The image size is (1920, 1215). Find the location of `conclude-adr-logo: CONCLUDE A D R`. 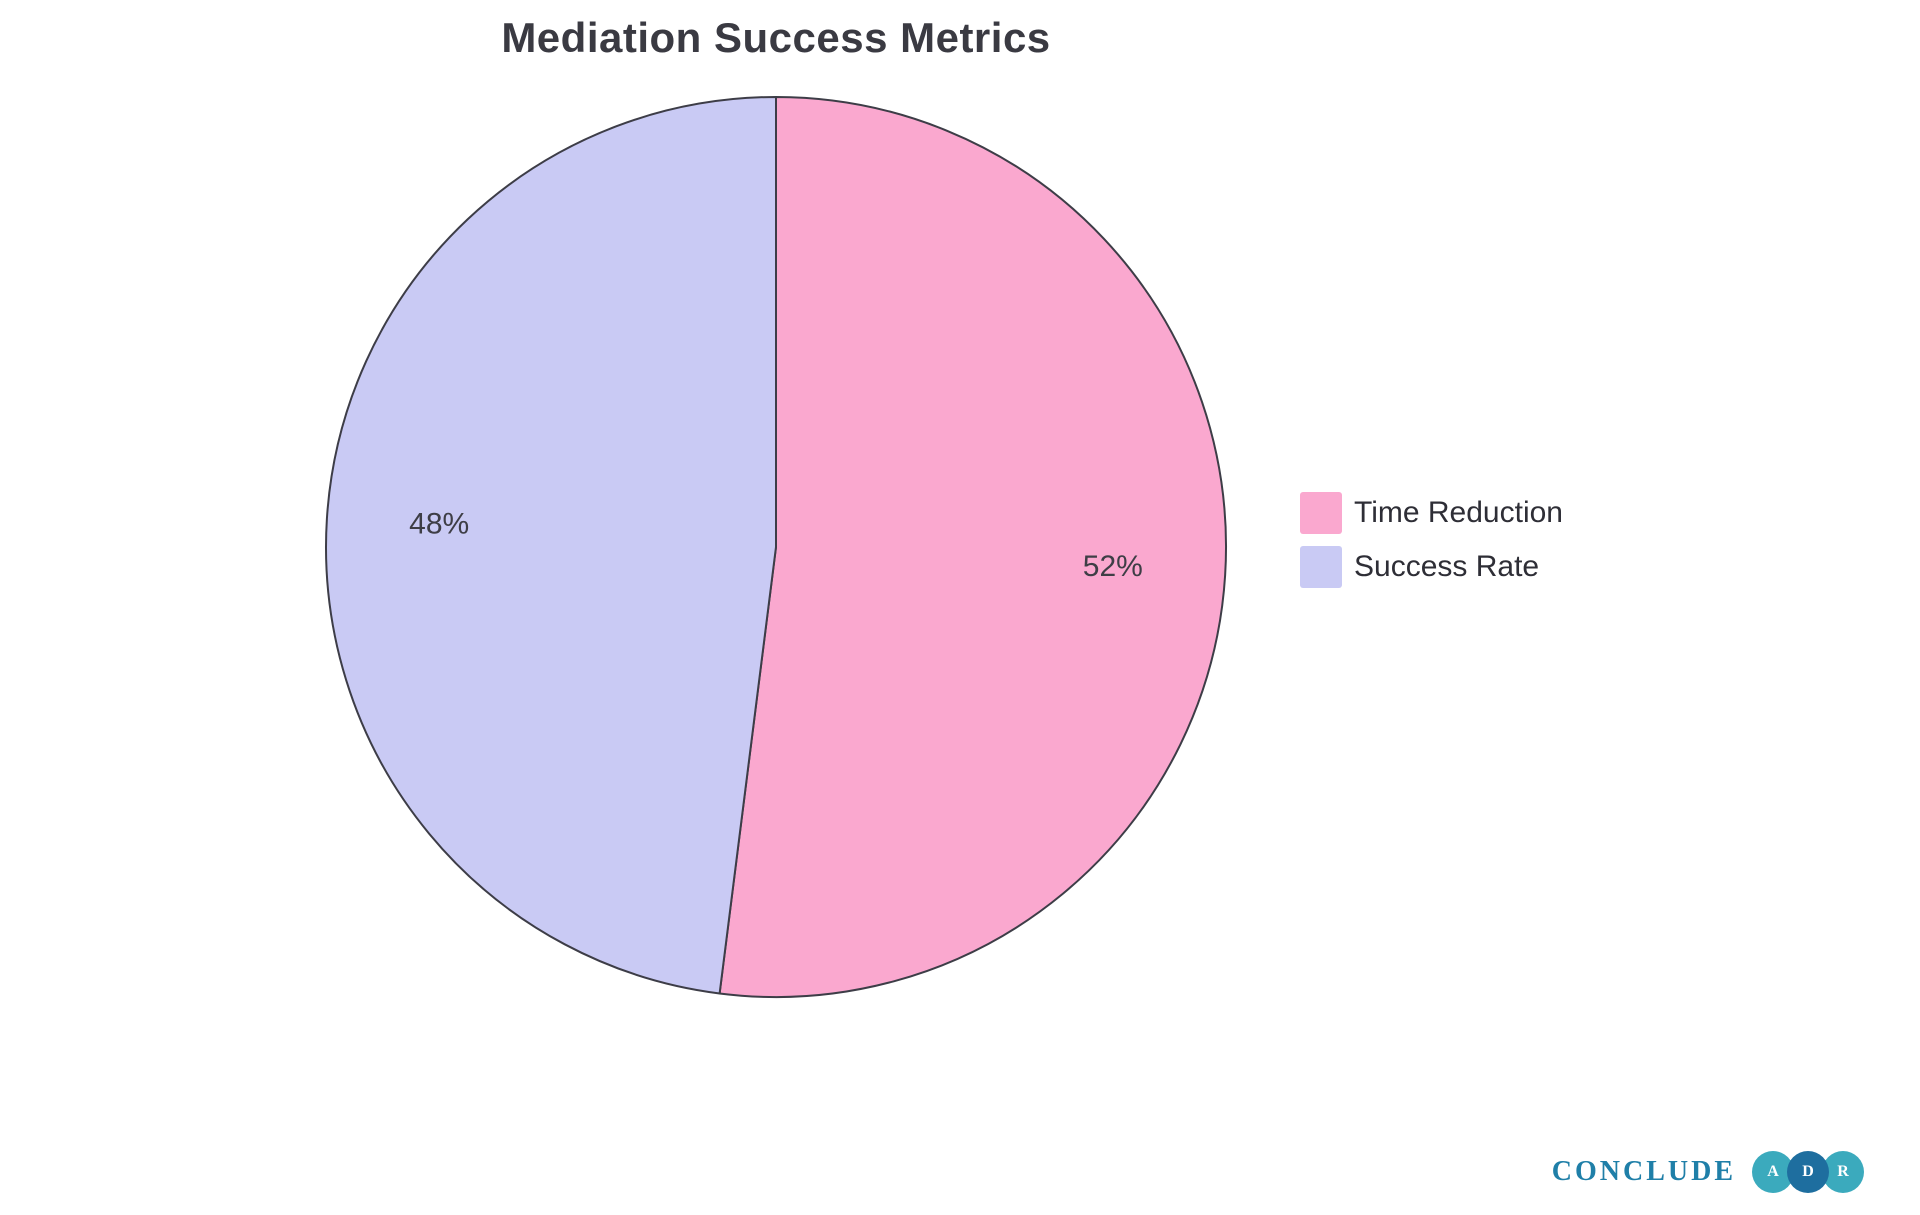

conclude-adr-logo: CONCLUDE A D R is located at coordinates (1708, 1172).